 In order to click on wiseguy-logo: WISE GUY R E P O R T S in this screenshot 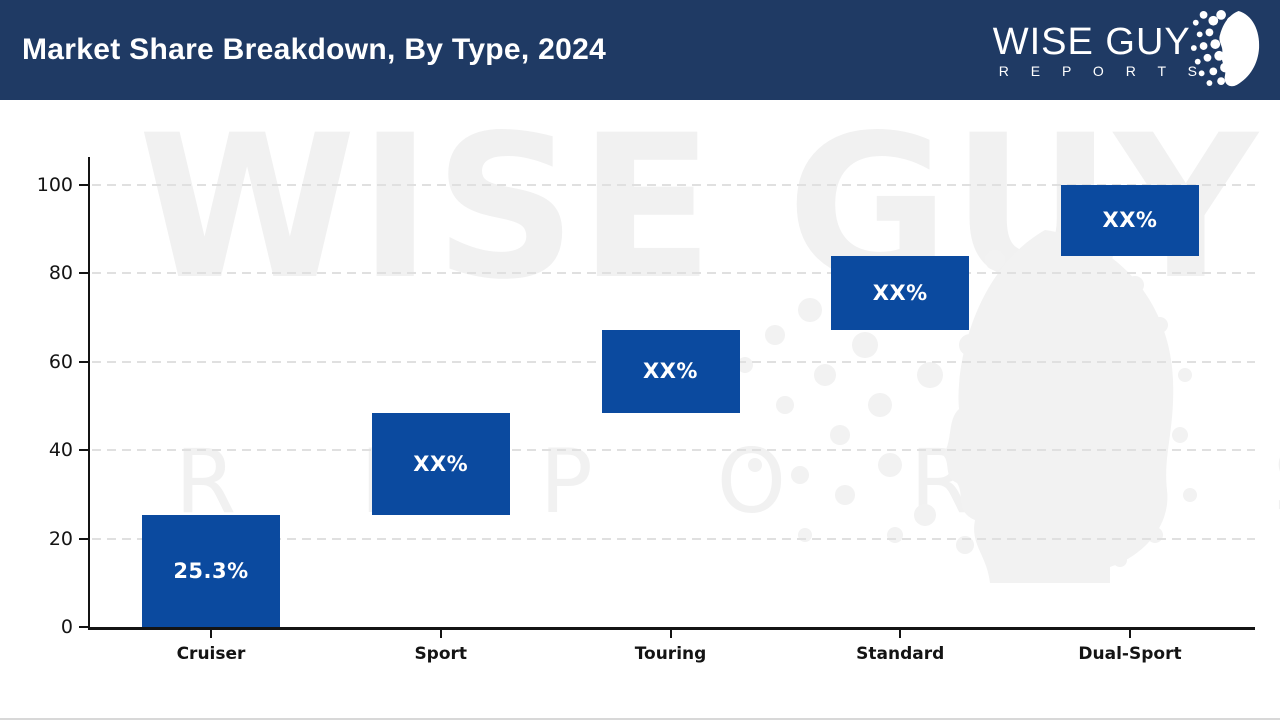, I will do `click(1127, 50)`.